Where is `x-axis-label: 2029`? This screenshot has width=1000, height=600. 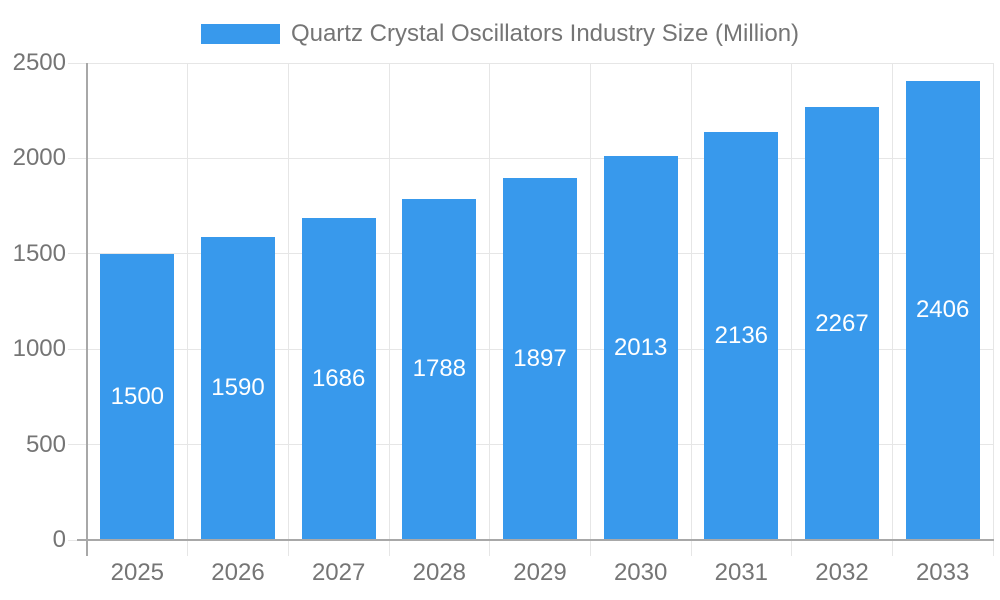
x-axis-label: 2029 is located at coordinates (540, 572).